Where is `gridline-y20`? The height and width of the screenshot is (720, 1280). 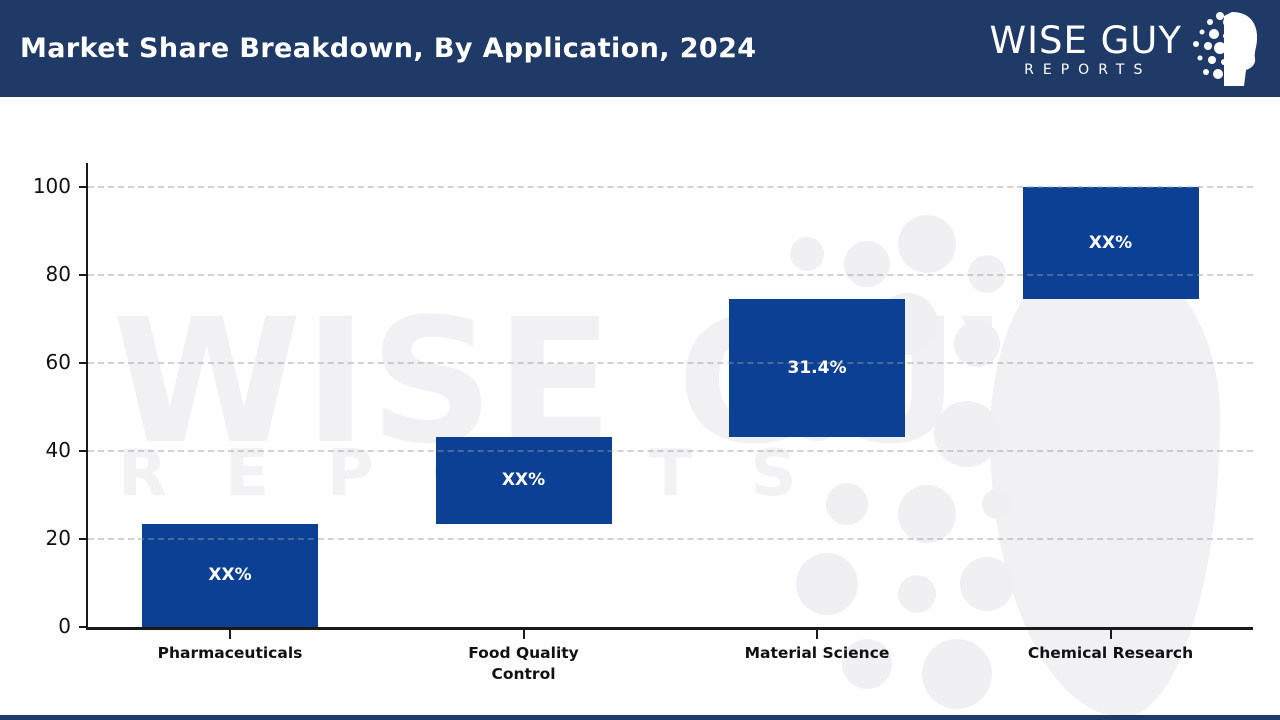 gridline-y20 is located at coordinates (670, 539).